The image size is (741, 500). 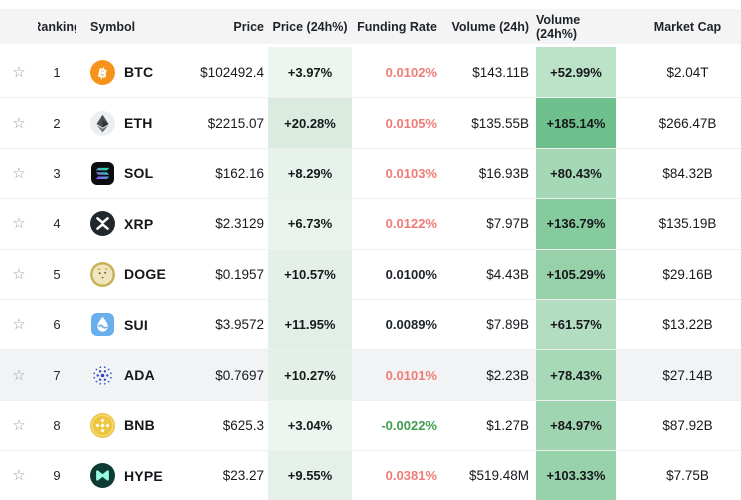 I want to click on price-value: $2.3129, so click(x=239, y=224).